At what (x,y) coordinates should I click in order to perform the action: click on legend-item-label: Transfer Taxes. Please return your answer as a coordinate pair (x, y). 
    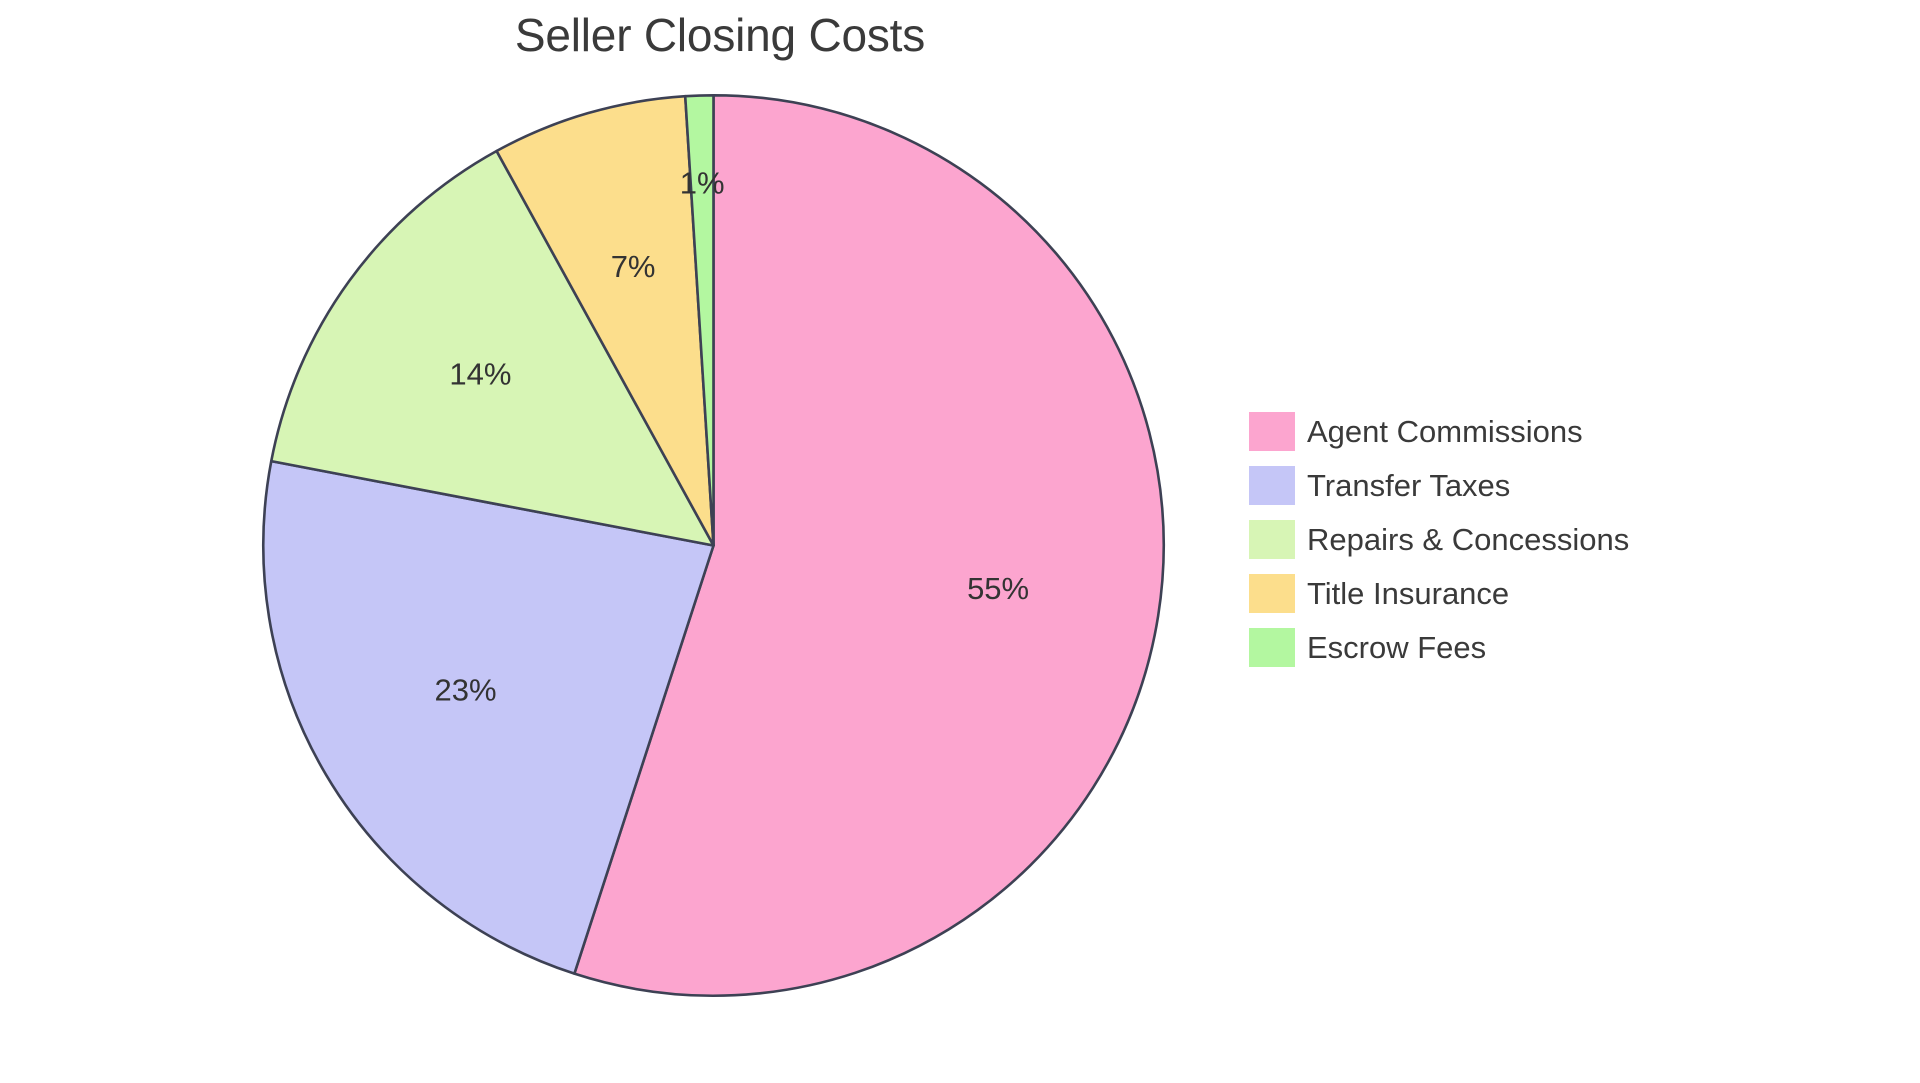
    Looking at the image, I should click on (1409, 485).